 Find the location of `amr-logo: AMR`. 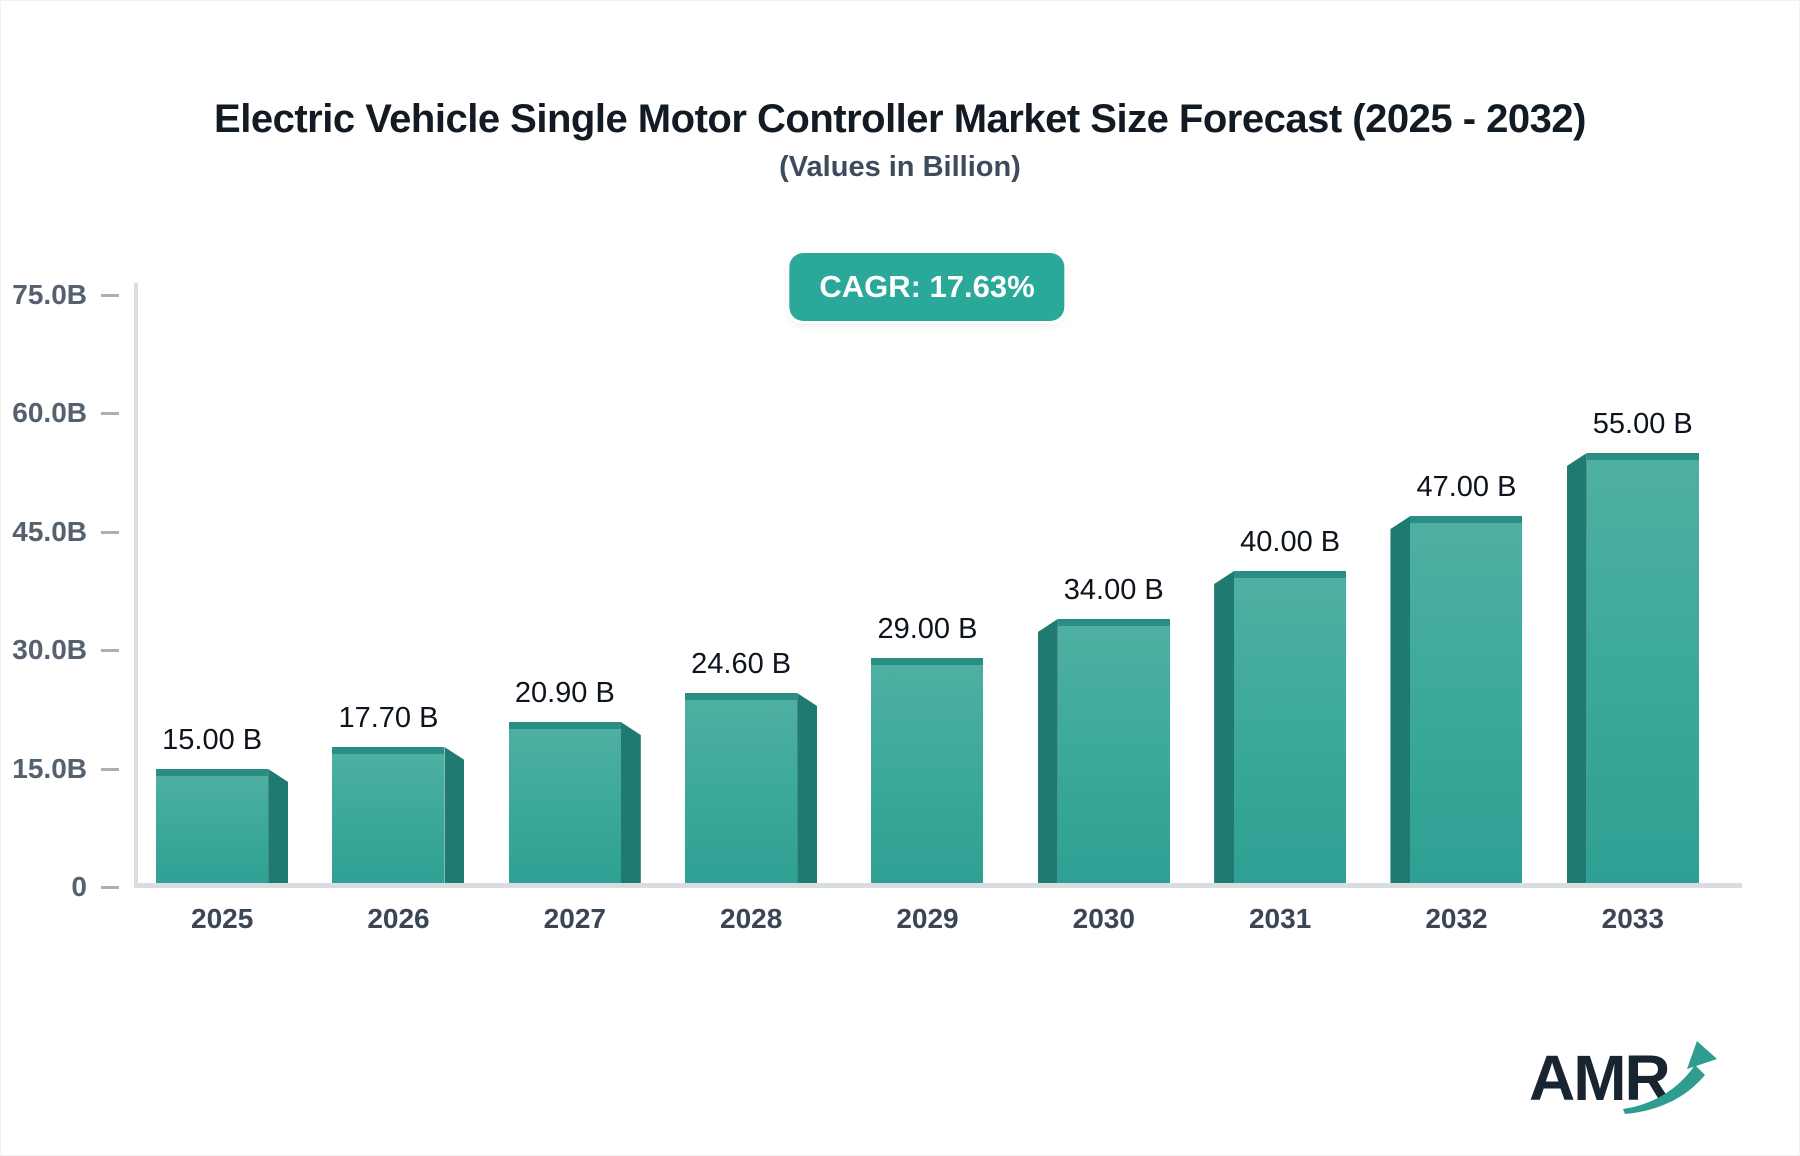

amr-logo: AMR is located at coordinates (1629, 1080).